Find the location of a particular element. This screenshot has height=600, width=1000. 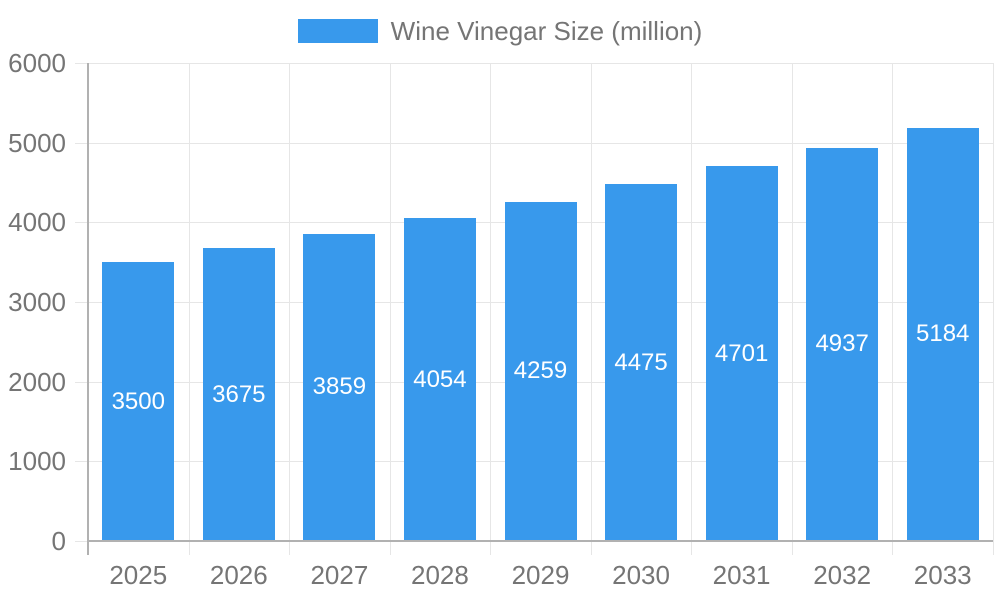

x-axis-tick-label: 2028 is located at coordinates (440, 575).